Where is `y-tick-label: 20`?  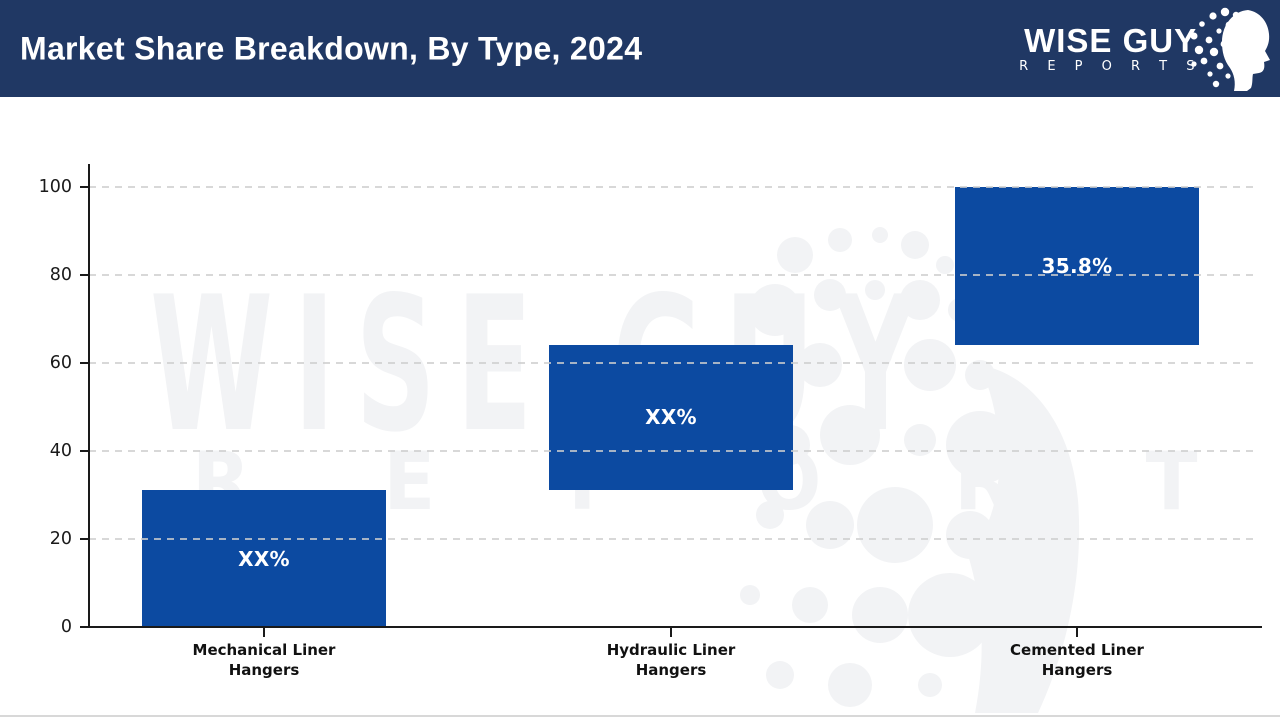 y-tick-label: 20 is located at coordinates (60, 539).